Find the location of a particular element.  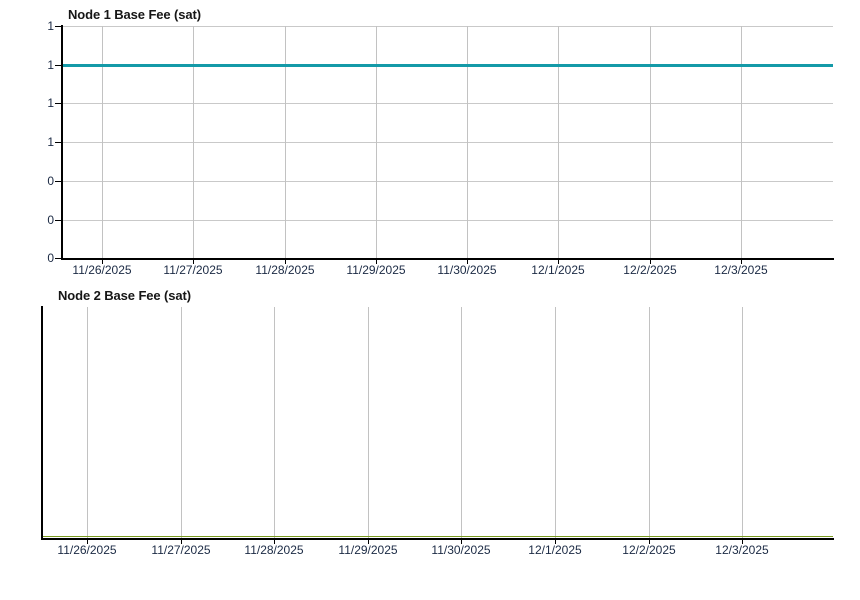

chart-title-node-1: Node 1 Base Fee (sat) is located at coordinates (135, 14).